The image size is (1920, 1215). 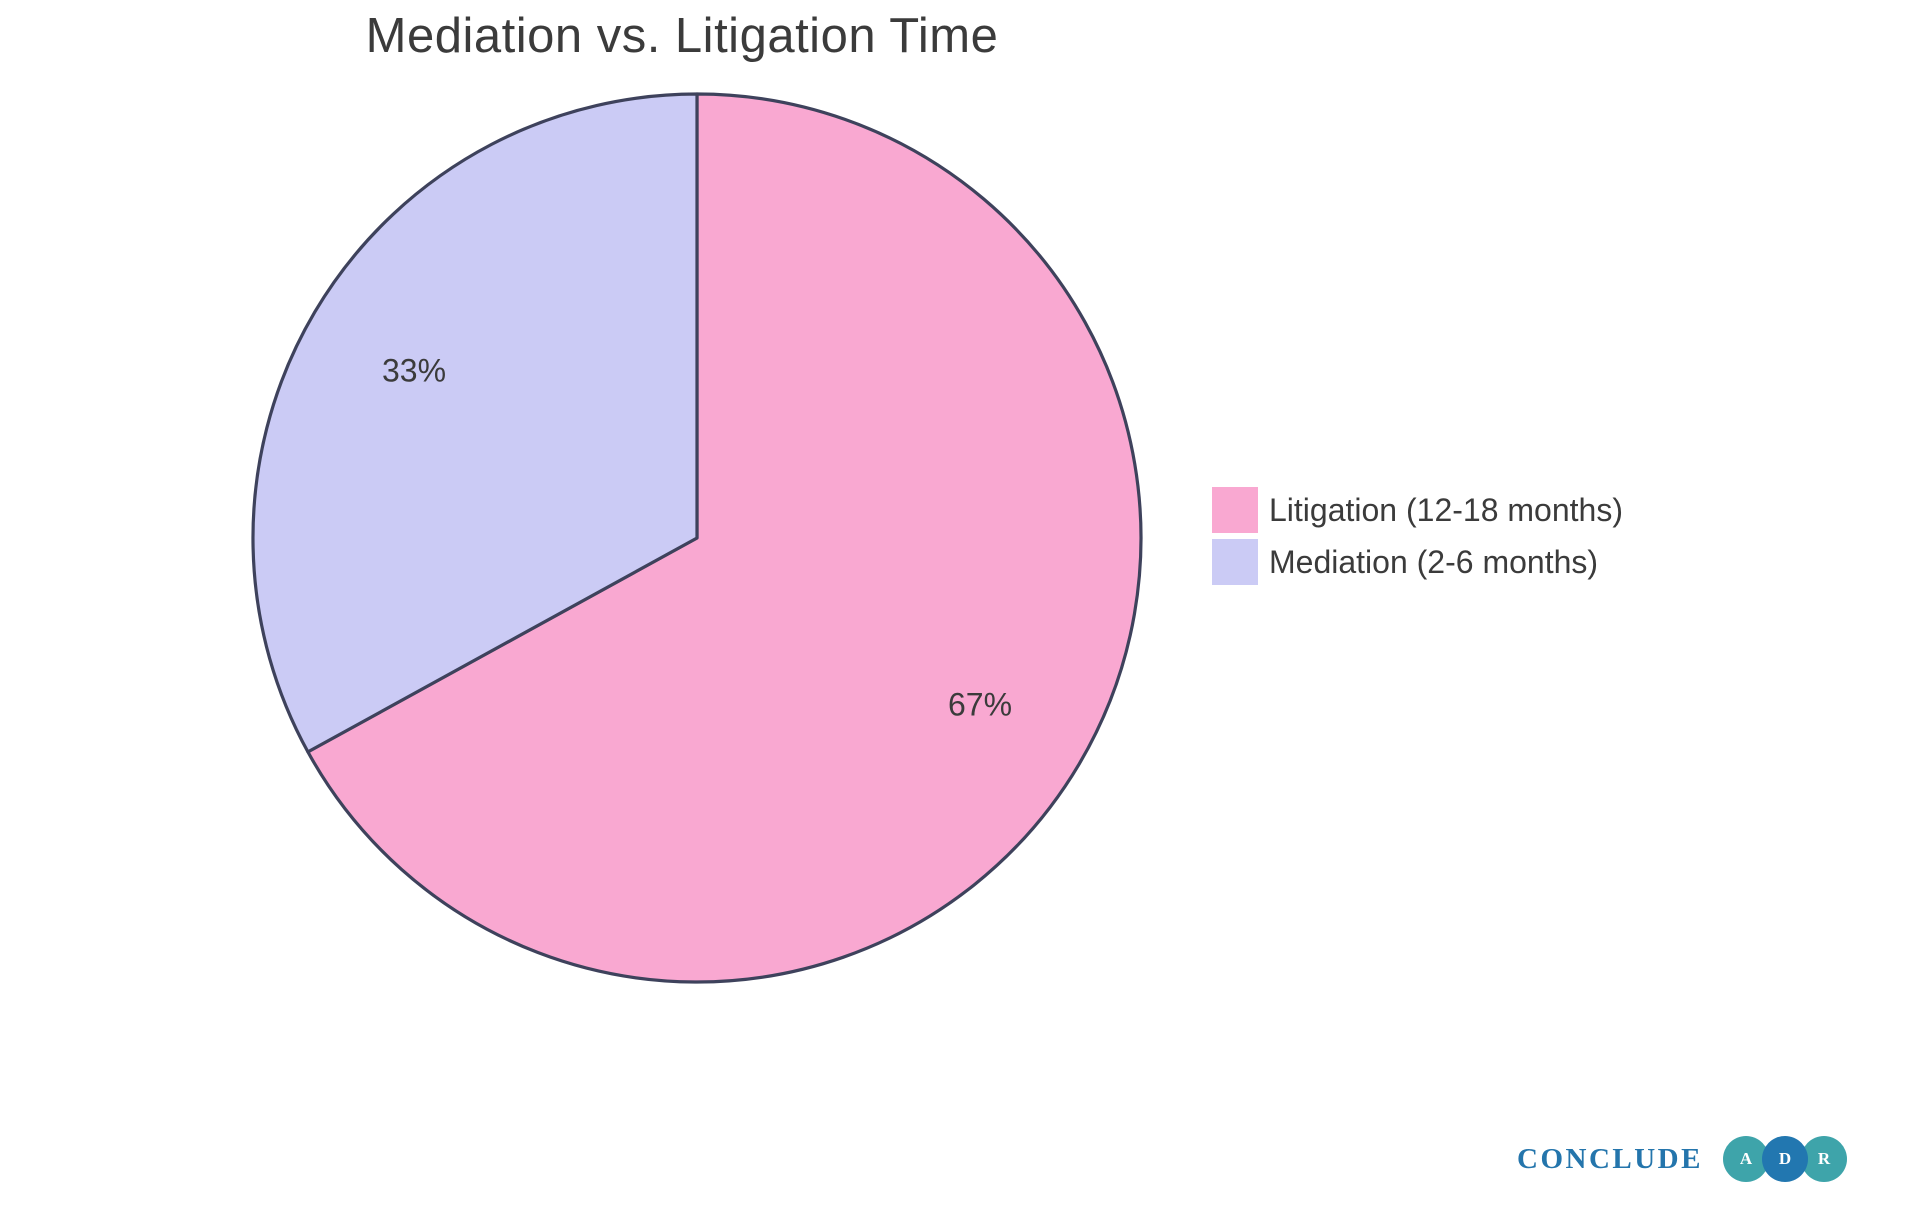 I want to click on chart-title: Mediation vs. Litigation Time, so click(x=682, y=36).